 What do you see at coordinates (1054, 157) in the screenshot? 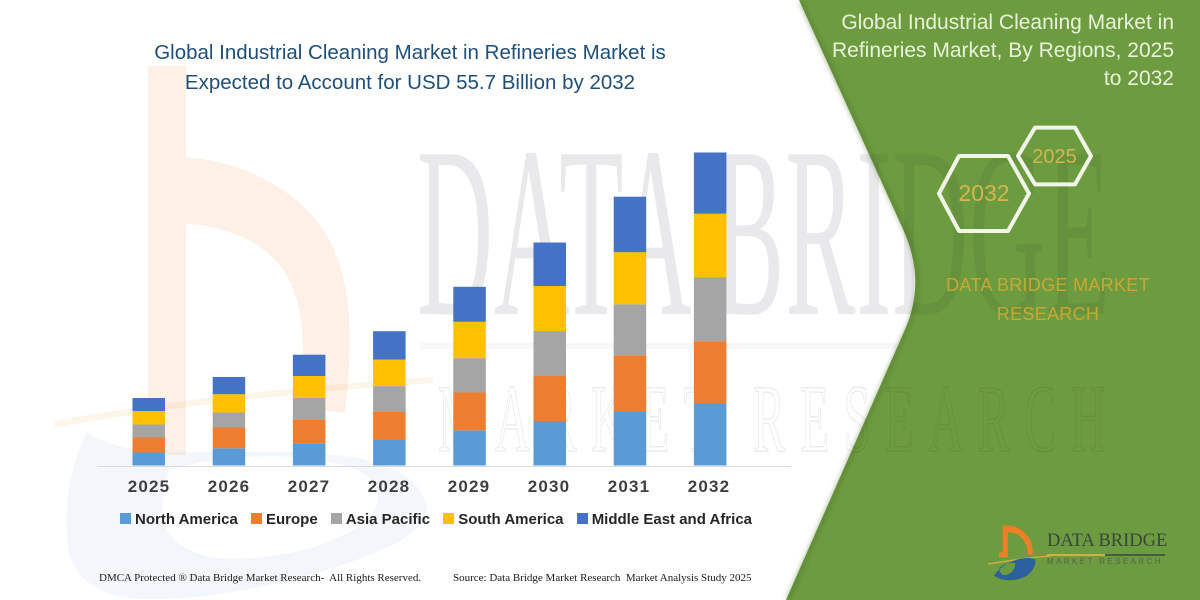
I see `svg-text: 2025` at bounding box center [1054, 157].